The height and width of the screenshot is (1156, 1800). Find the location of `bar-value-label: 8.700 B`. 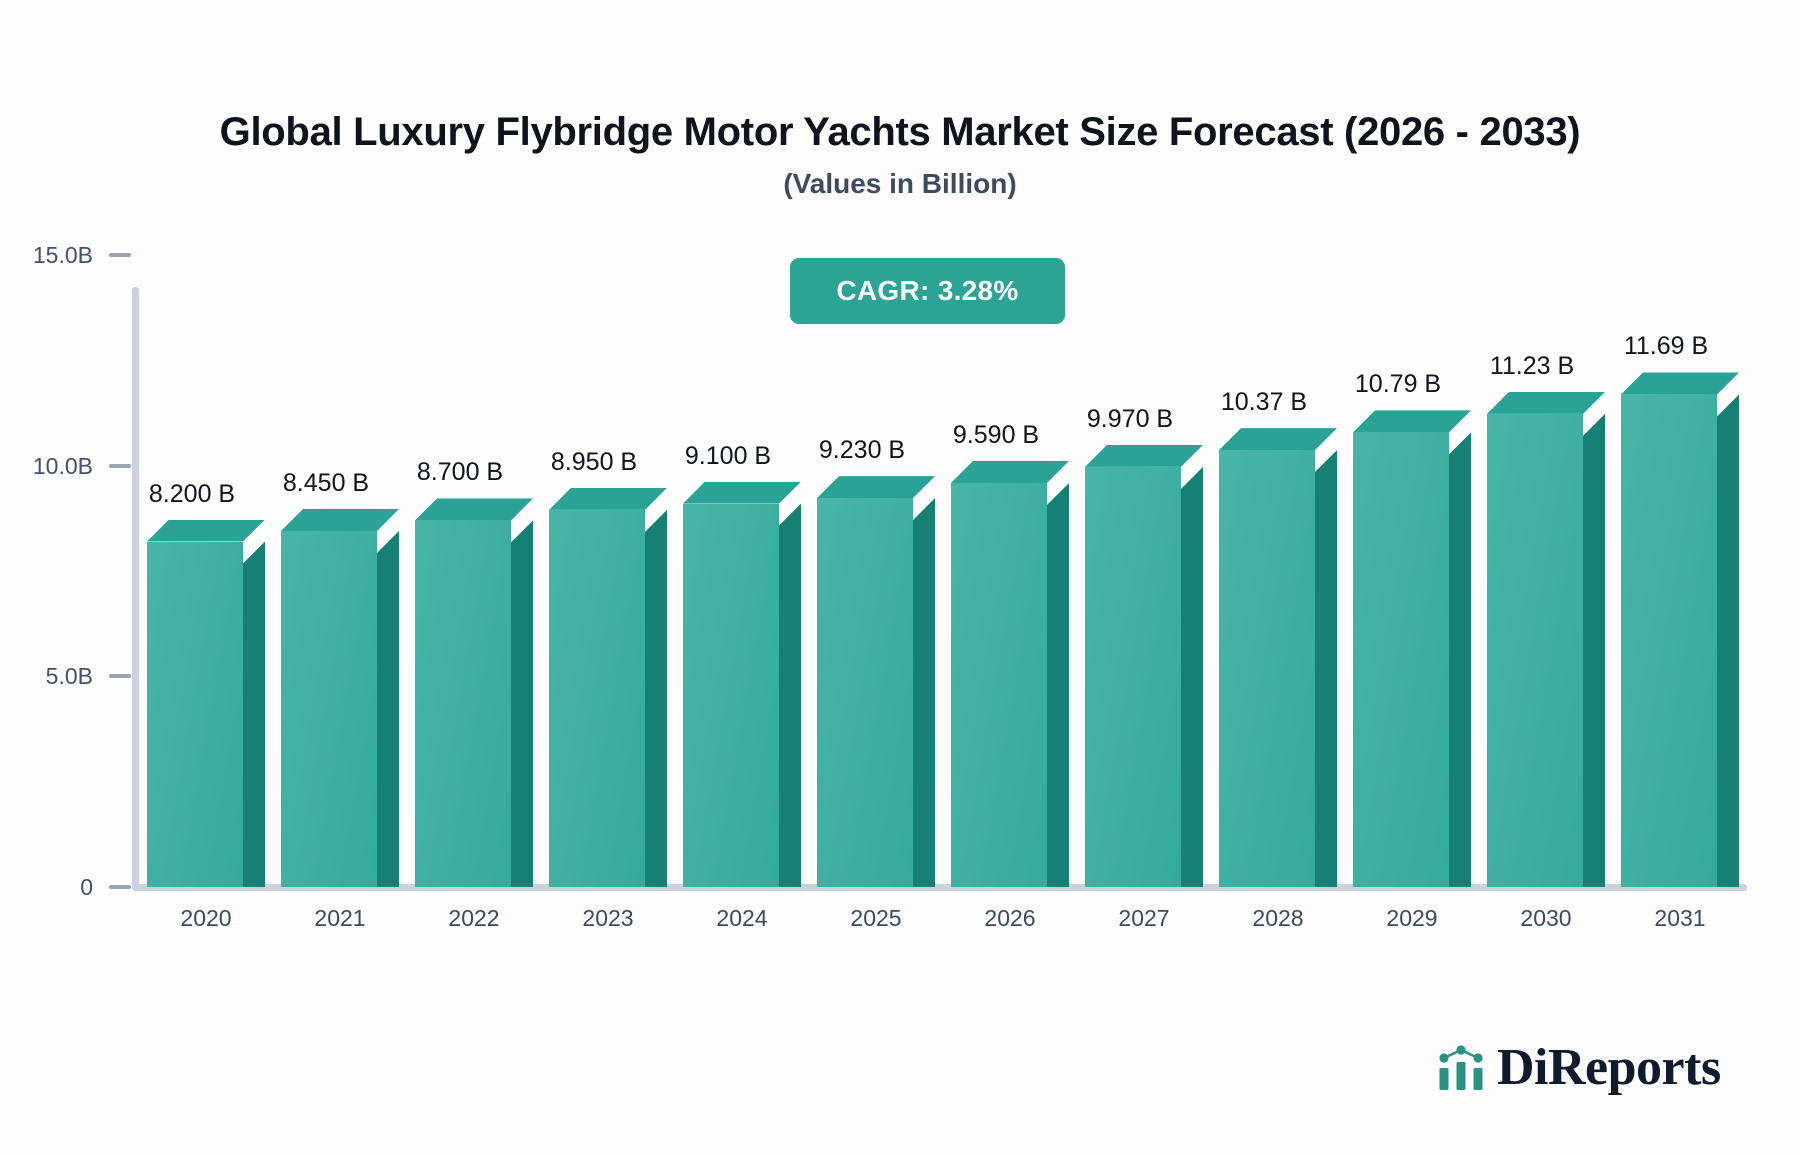

bar-value-label: 8.700 B is located at coordinates (460, 472).